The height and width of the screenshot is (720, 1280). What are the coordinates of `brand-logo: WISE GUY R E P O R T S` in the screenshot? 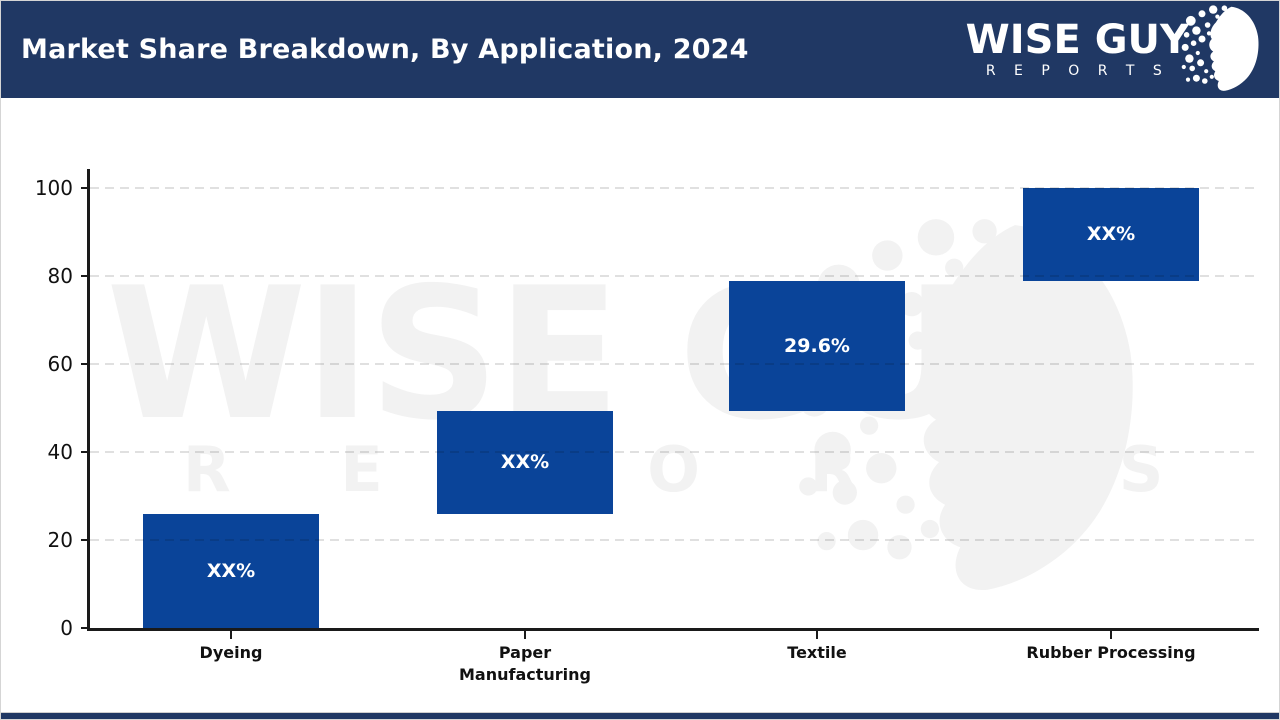 It's located at (1115, 49).